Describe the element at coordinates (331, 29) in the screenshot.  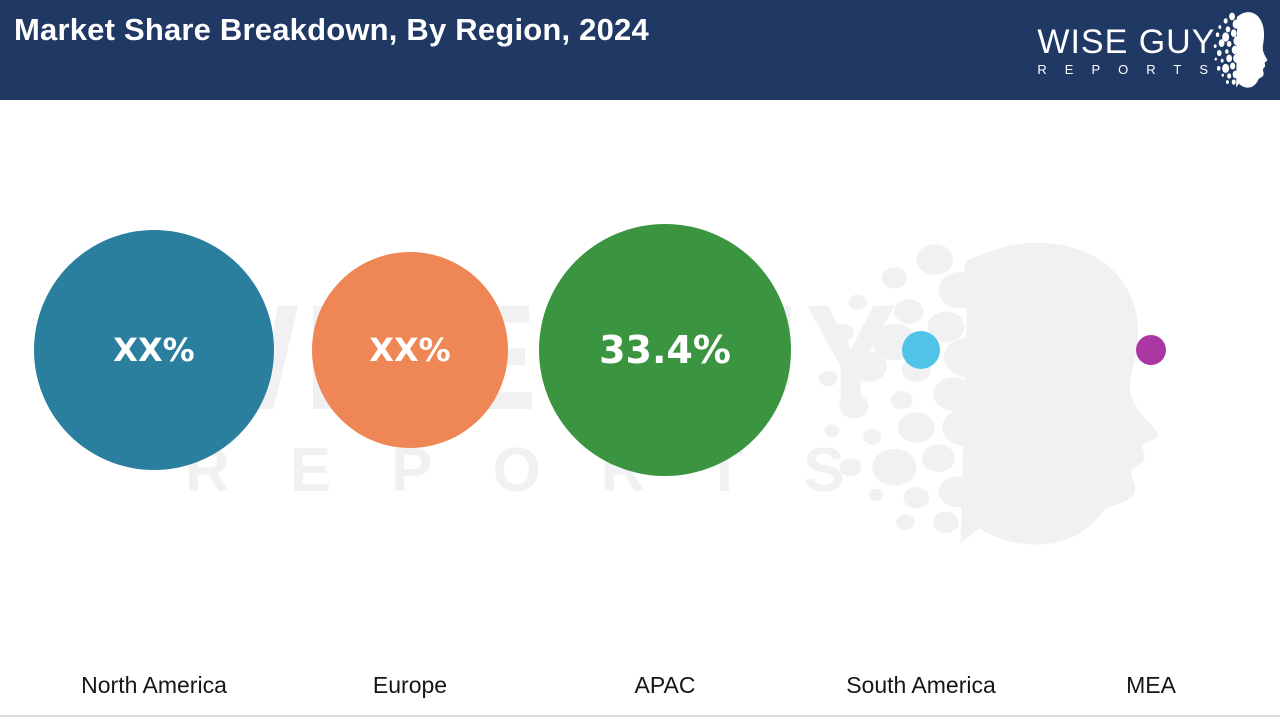
I see `page-title: Market Share Breakdown, By Region, 2024` at that location.